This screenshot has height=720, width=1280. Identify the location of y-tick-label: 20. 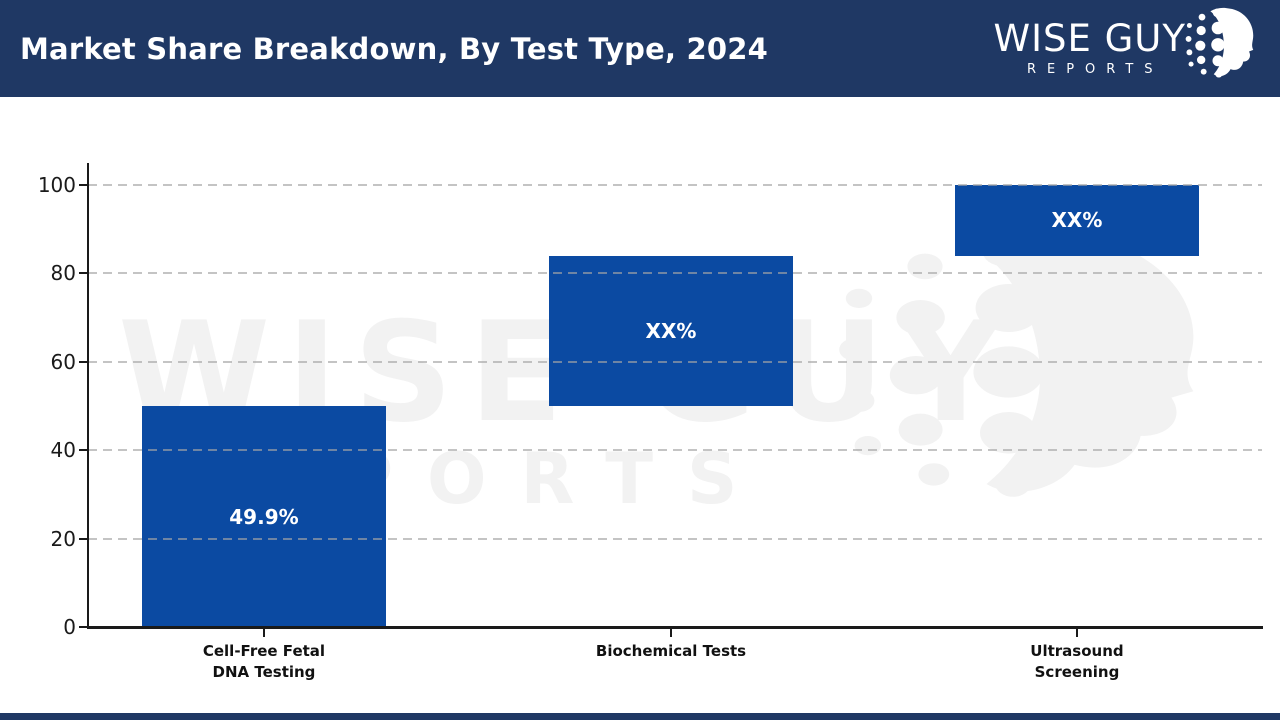
(63, 538).